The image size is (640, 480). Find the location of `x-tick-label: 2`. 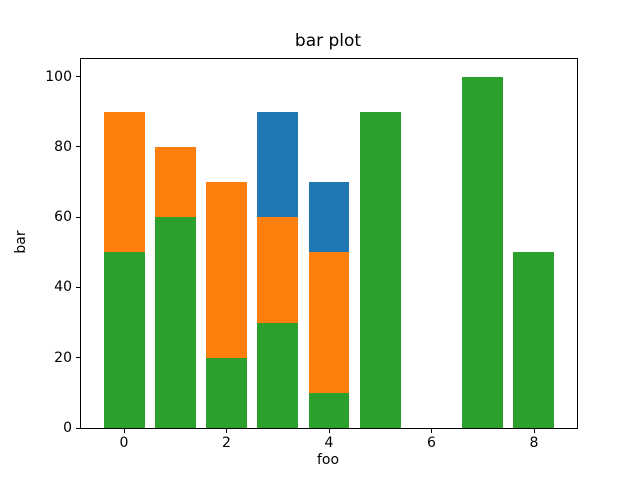

x-tick-label: 2 is located at coordinates (226, 443).